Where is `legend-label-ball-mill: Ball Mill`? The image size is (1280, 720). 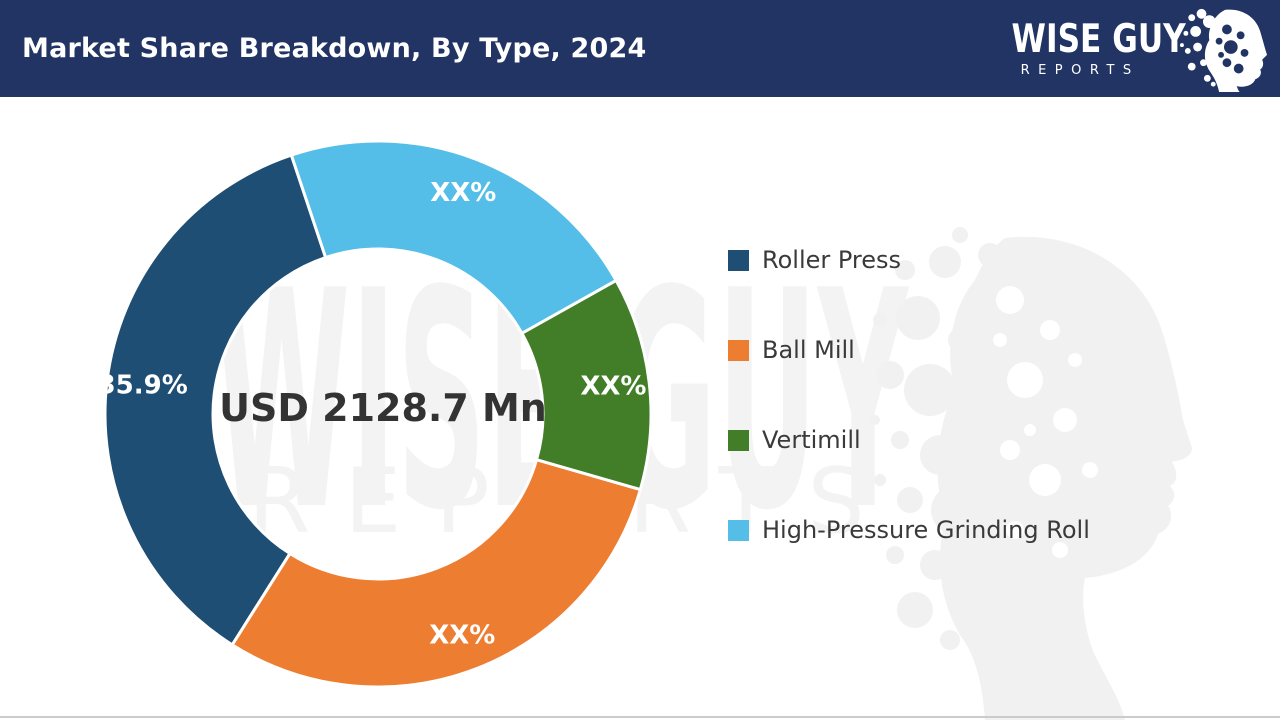
legend-label-ball-mill: Ball Mill is located at coordinates (808, 350).